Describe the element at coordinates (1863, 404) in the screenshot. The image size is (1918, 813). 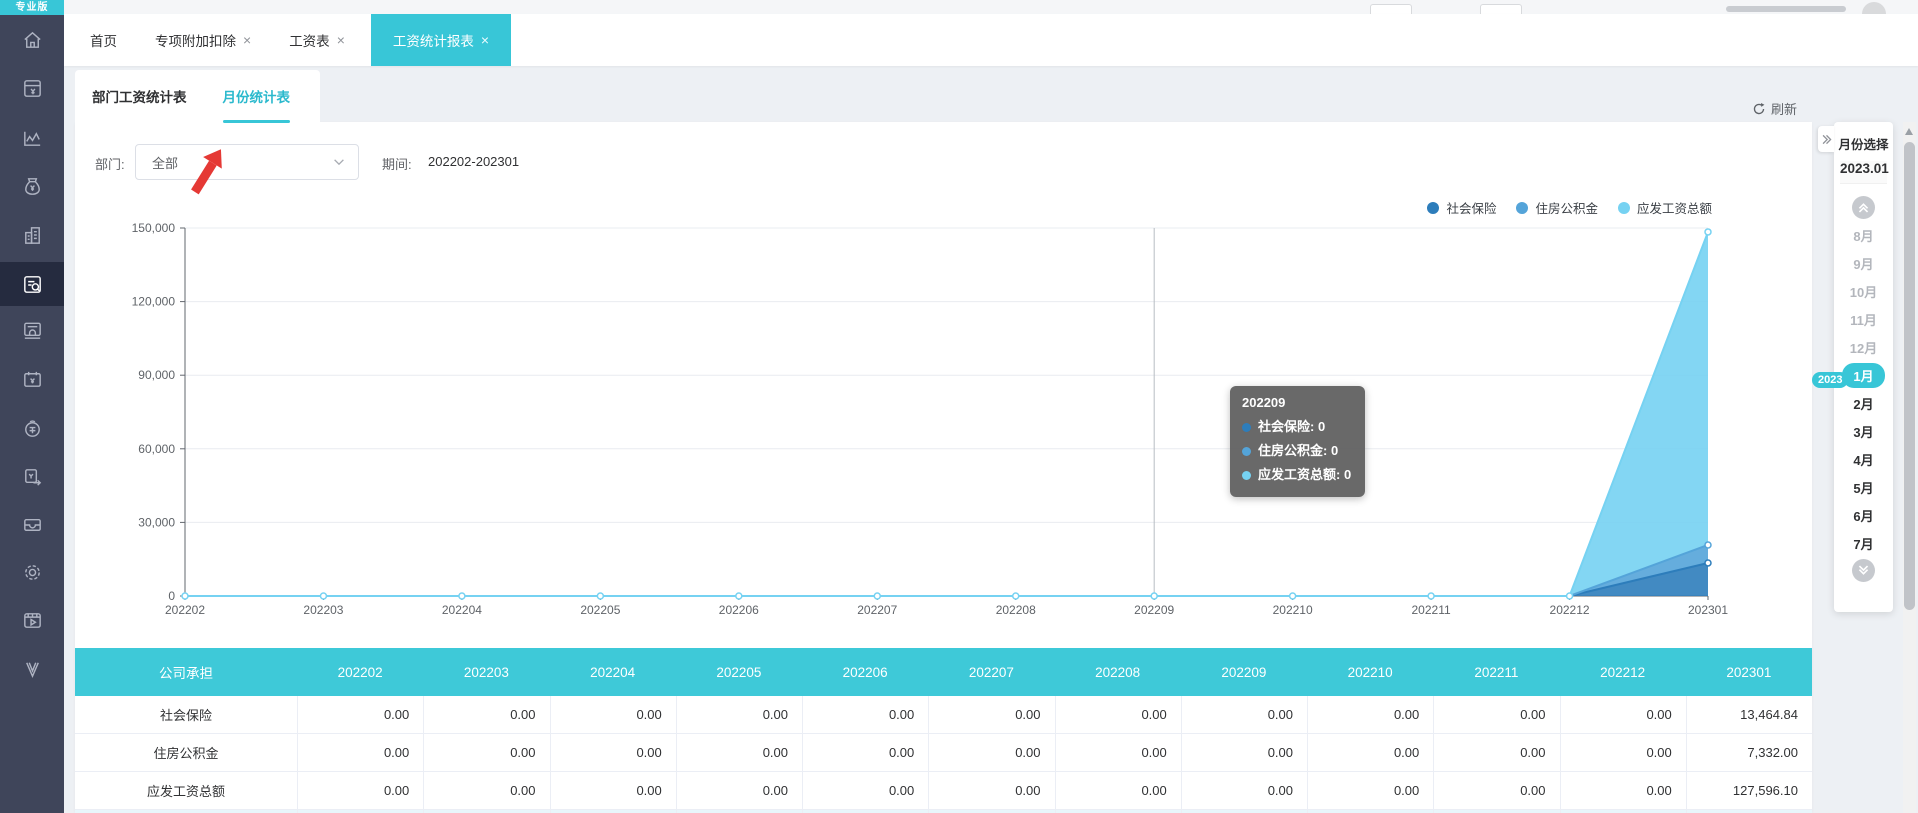
I see `month-item-2月: 2月` at that location.